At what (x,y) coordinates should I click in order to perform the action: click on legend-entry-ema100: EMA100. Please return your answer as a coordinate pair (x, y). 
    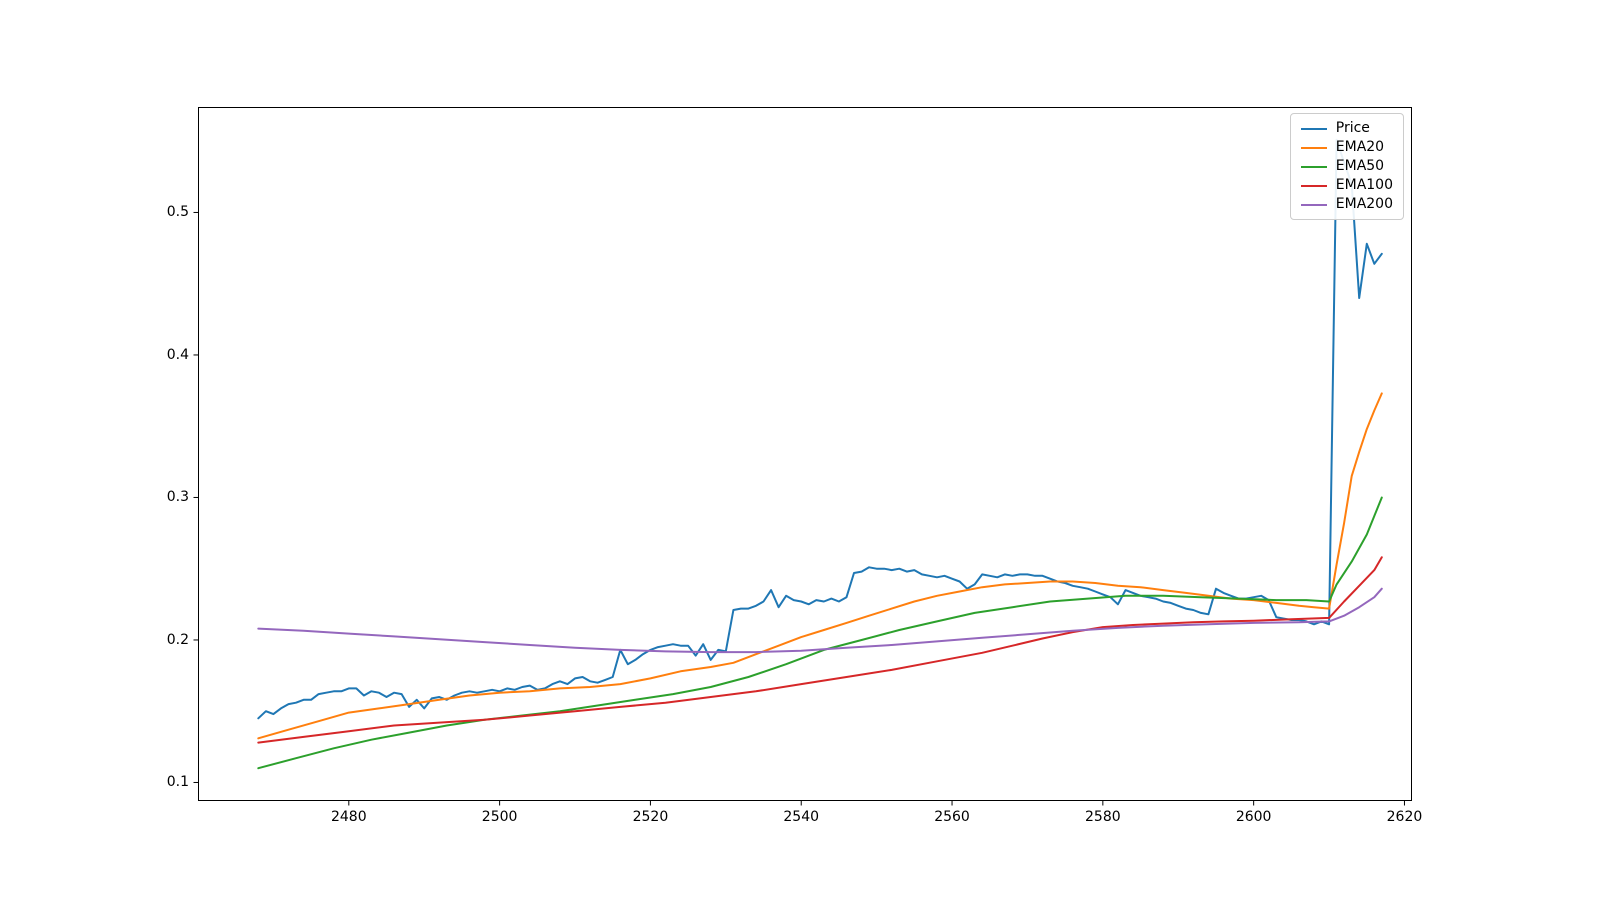
    Looking at the image, I should click on (1346, 185).